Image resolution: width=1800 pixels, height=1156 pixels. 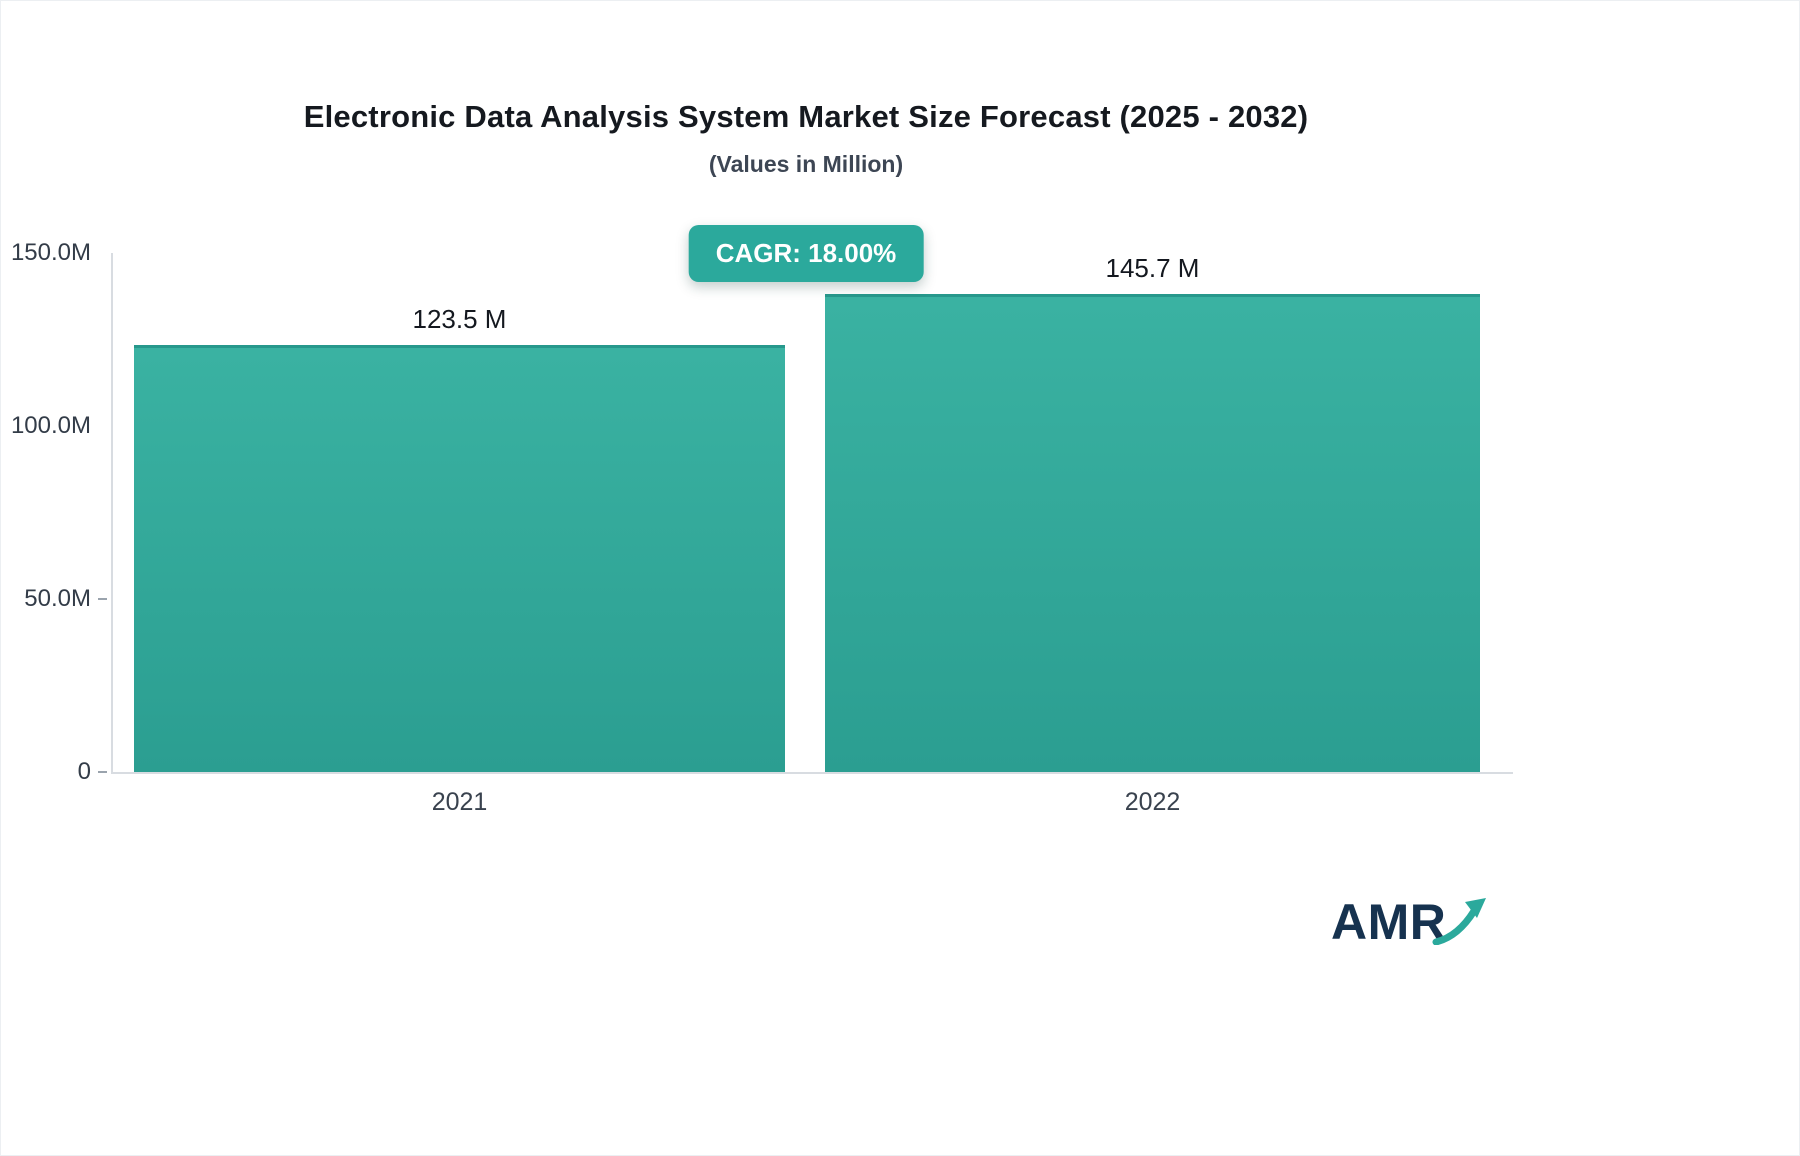 What do you see at coordinates (50, 425) in the screenshot?
I see `y-tick-label: 100.0M` at bounding box center [50, 425].